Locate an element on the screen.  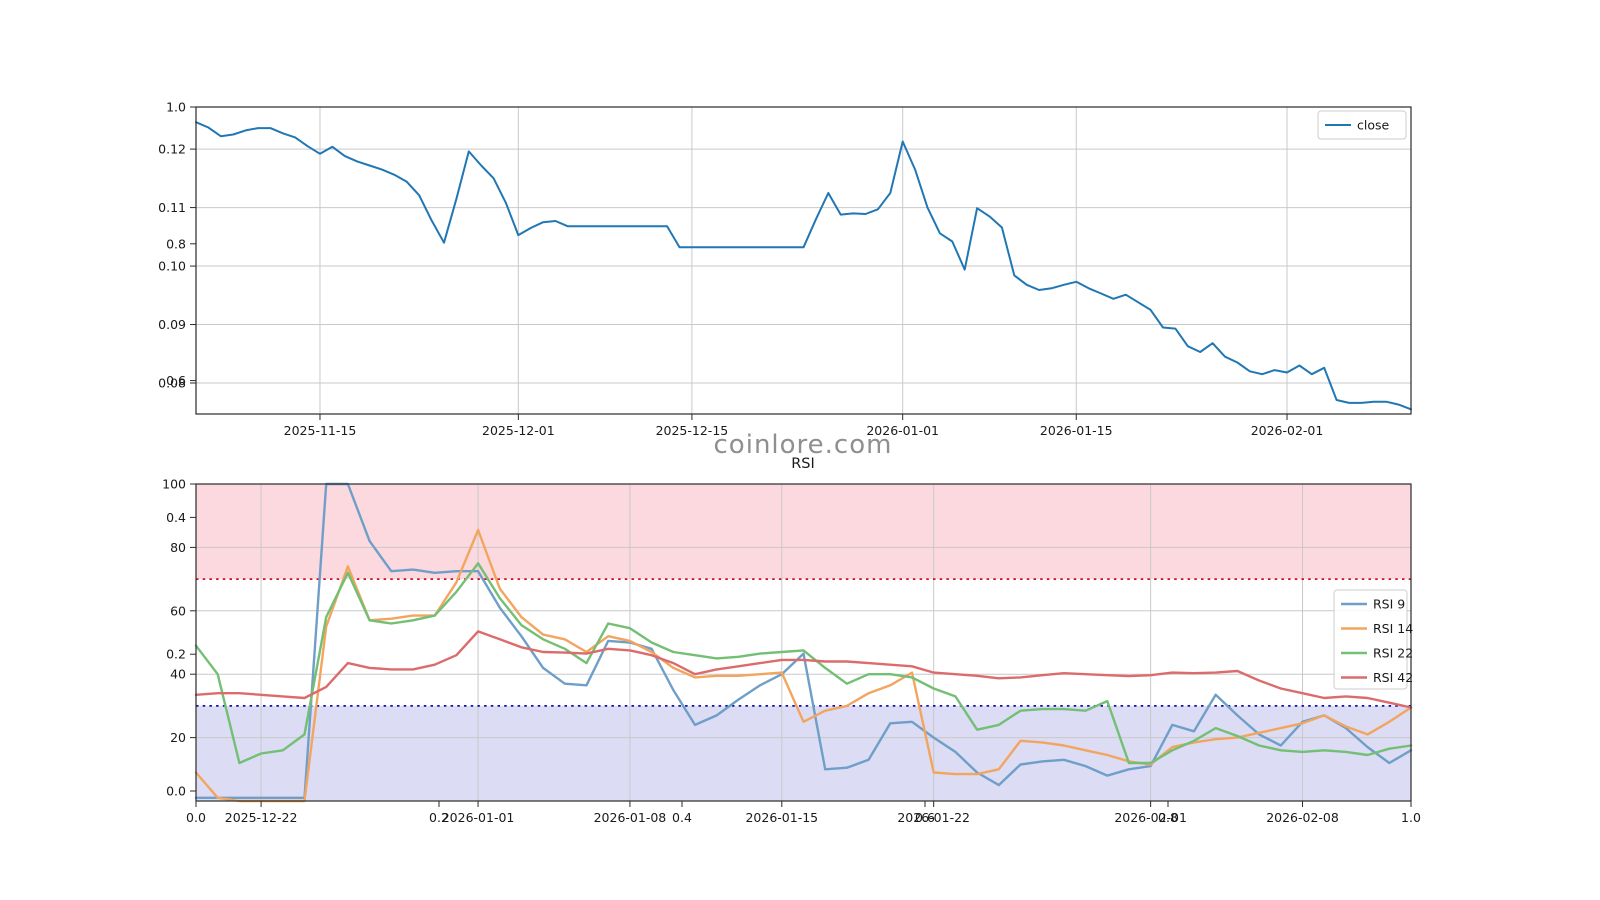
y-tick-label: 0.08 is located at coordinates (172, 383).